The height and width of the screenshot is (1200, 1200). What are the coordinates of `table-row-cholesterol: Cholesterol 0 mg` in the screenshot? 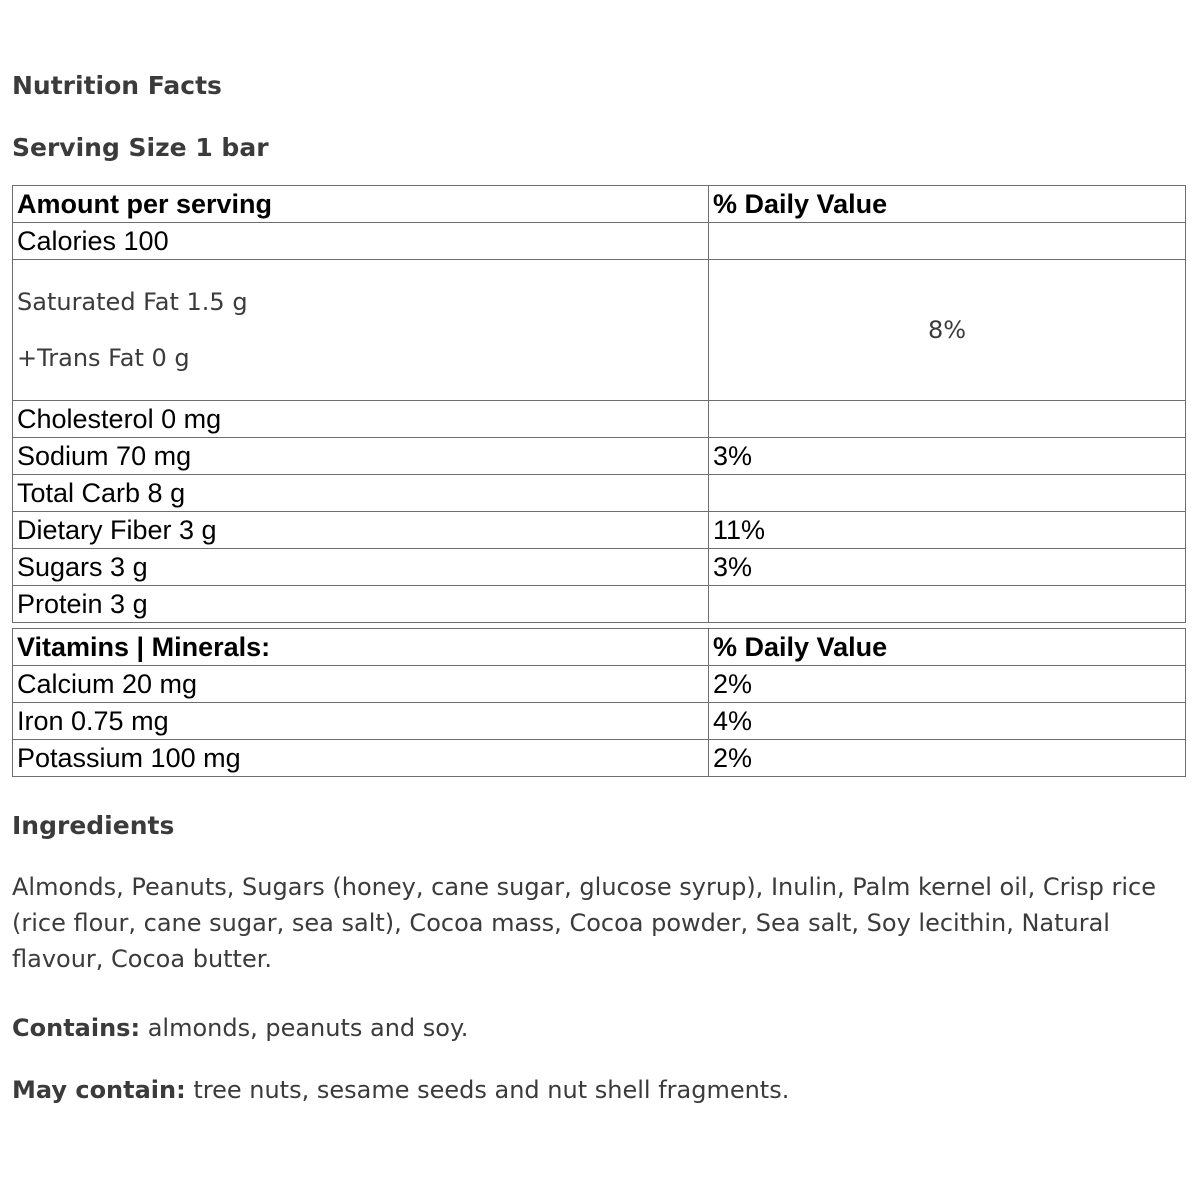 It's located at (599, 419).